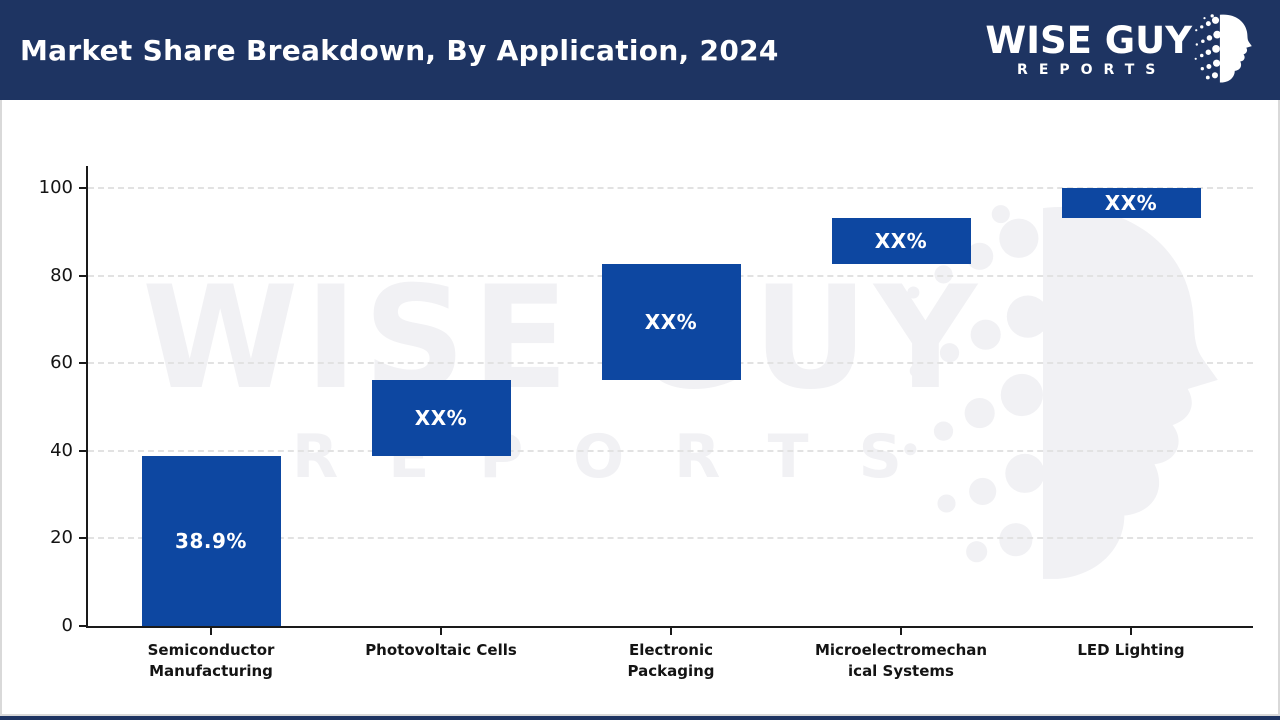  I want to click on category-label-led-lighting: LED Lighting, so click(1131, 650).